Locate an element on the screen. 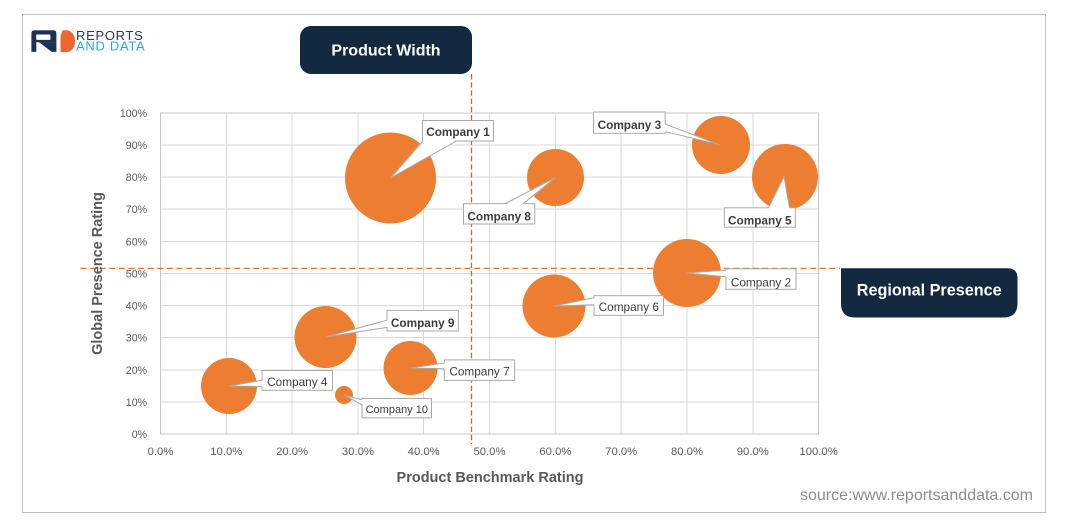  svg-text: Company 9 is located at coordinates (423, 323).